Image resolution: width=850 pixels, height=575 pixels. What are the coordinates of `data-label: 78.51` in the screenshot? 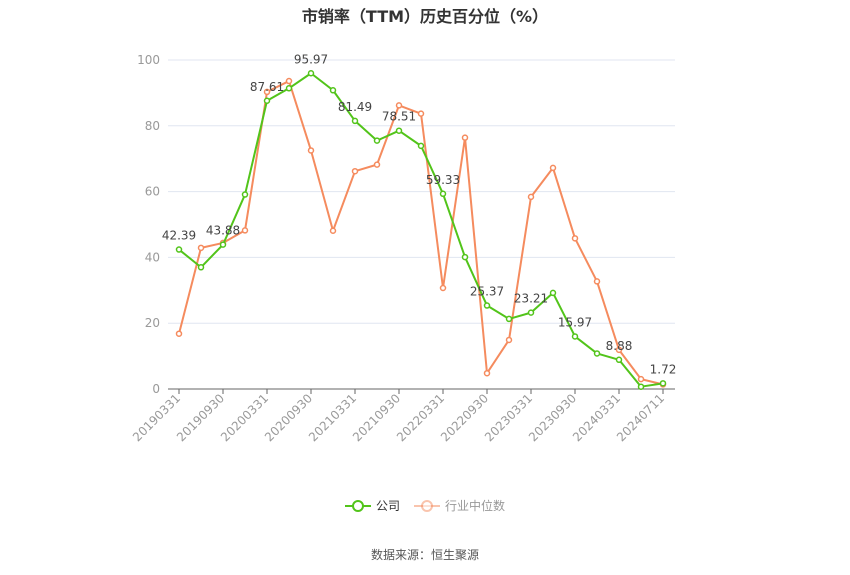 It's located at (399, 117).